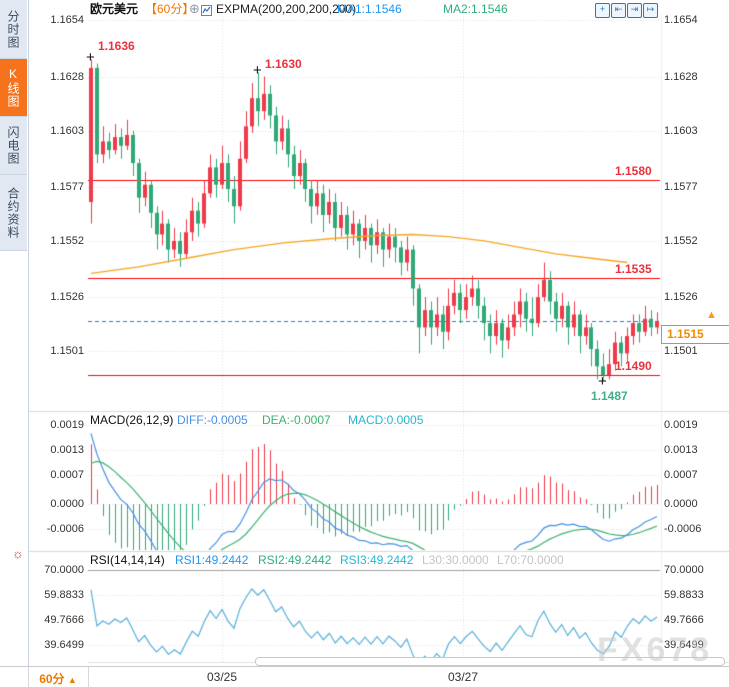 Image resolution: width=729 pixels, height=687 pixels. Describe the element at coordinates (609, 396) in the screenshot. I see `annotation-low: 1.1487` at that location.